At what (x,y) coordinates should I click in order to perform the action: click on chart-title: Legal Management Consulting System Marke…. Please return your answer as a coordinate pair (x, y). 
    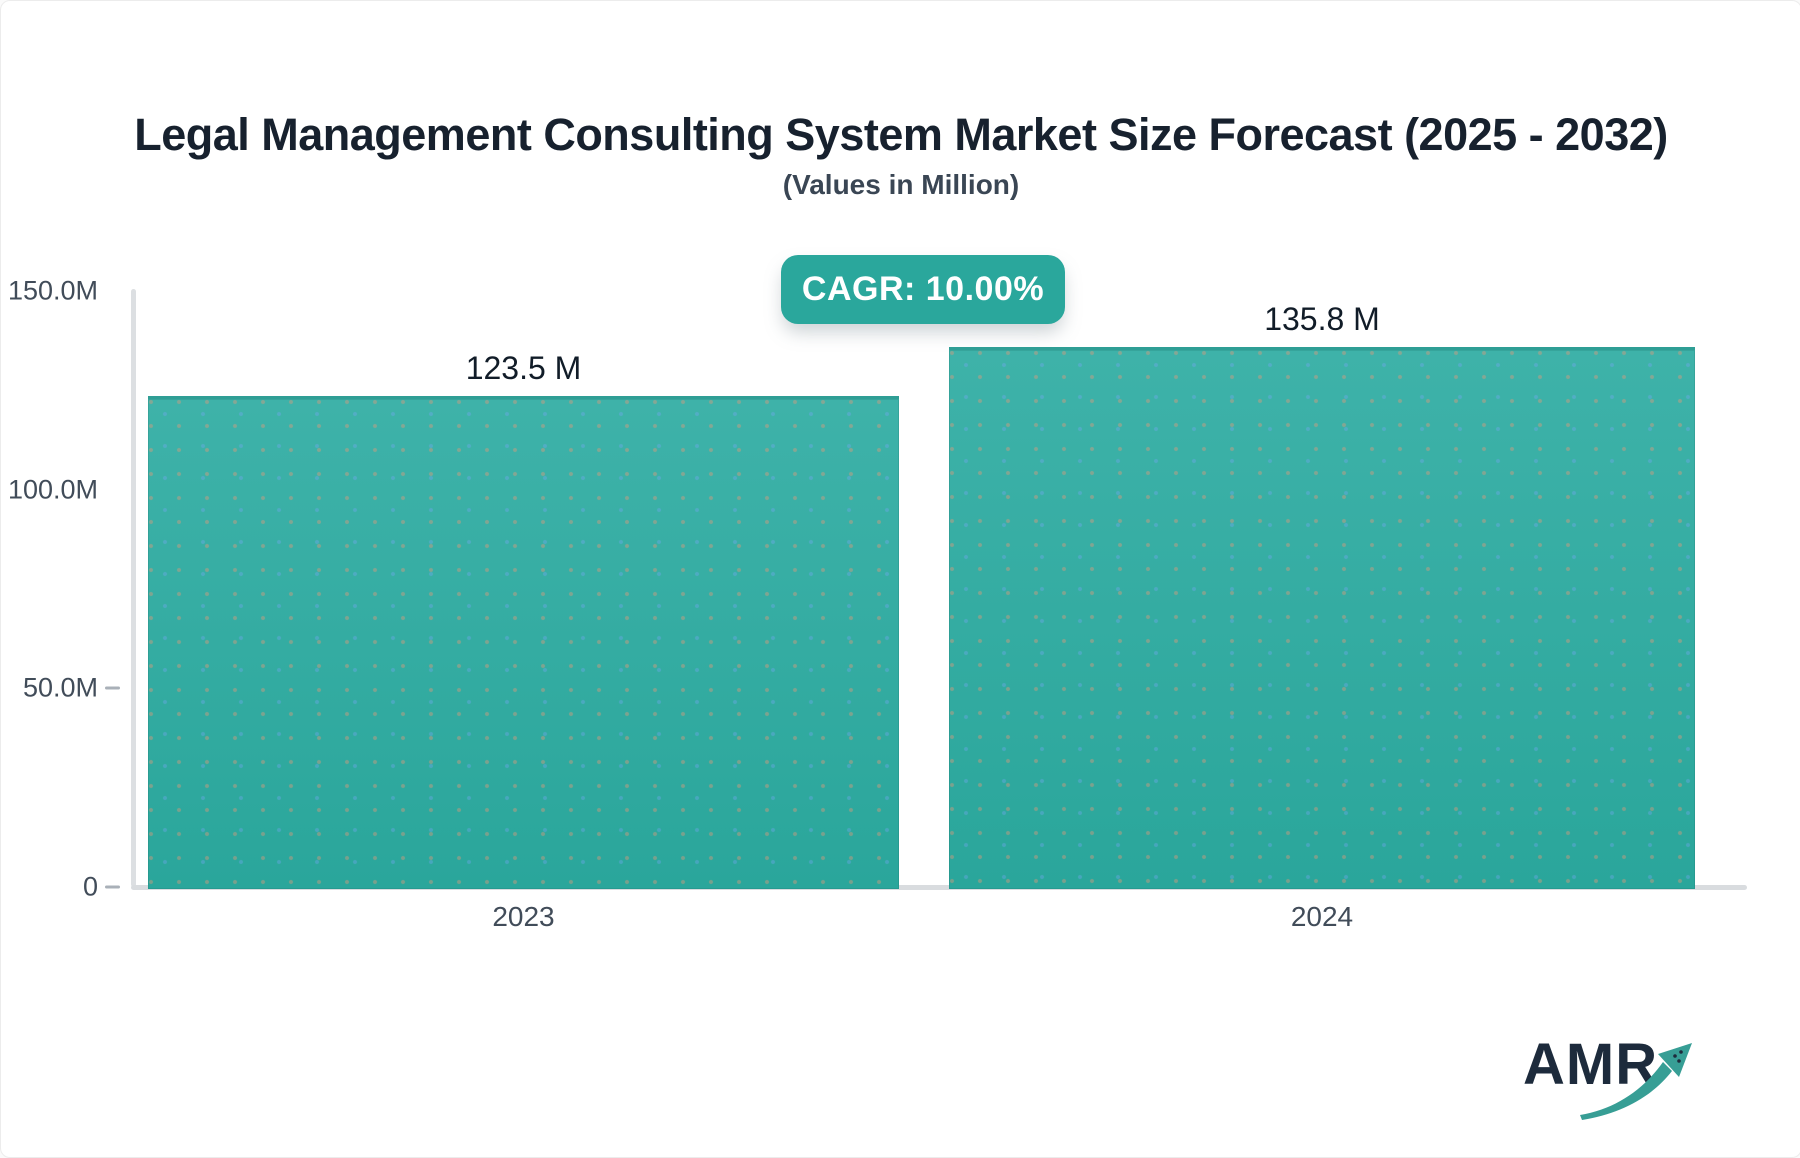
    Looking at the image, I should click on (901, 134).